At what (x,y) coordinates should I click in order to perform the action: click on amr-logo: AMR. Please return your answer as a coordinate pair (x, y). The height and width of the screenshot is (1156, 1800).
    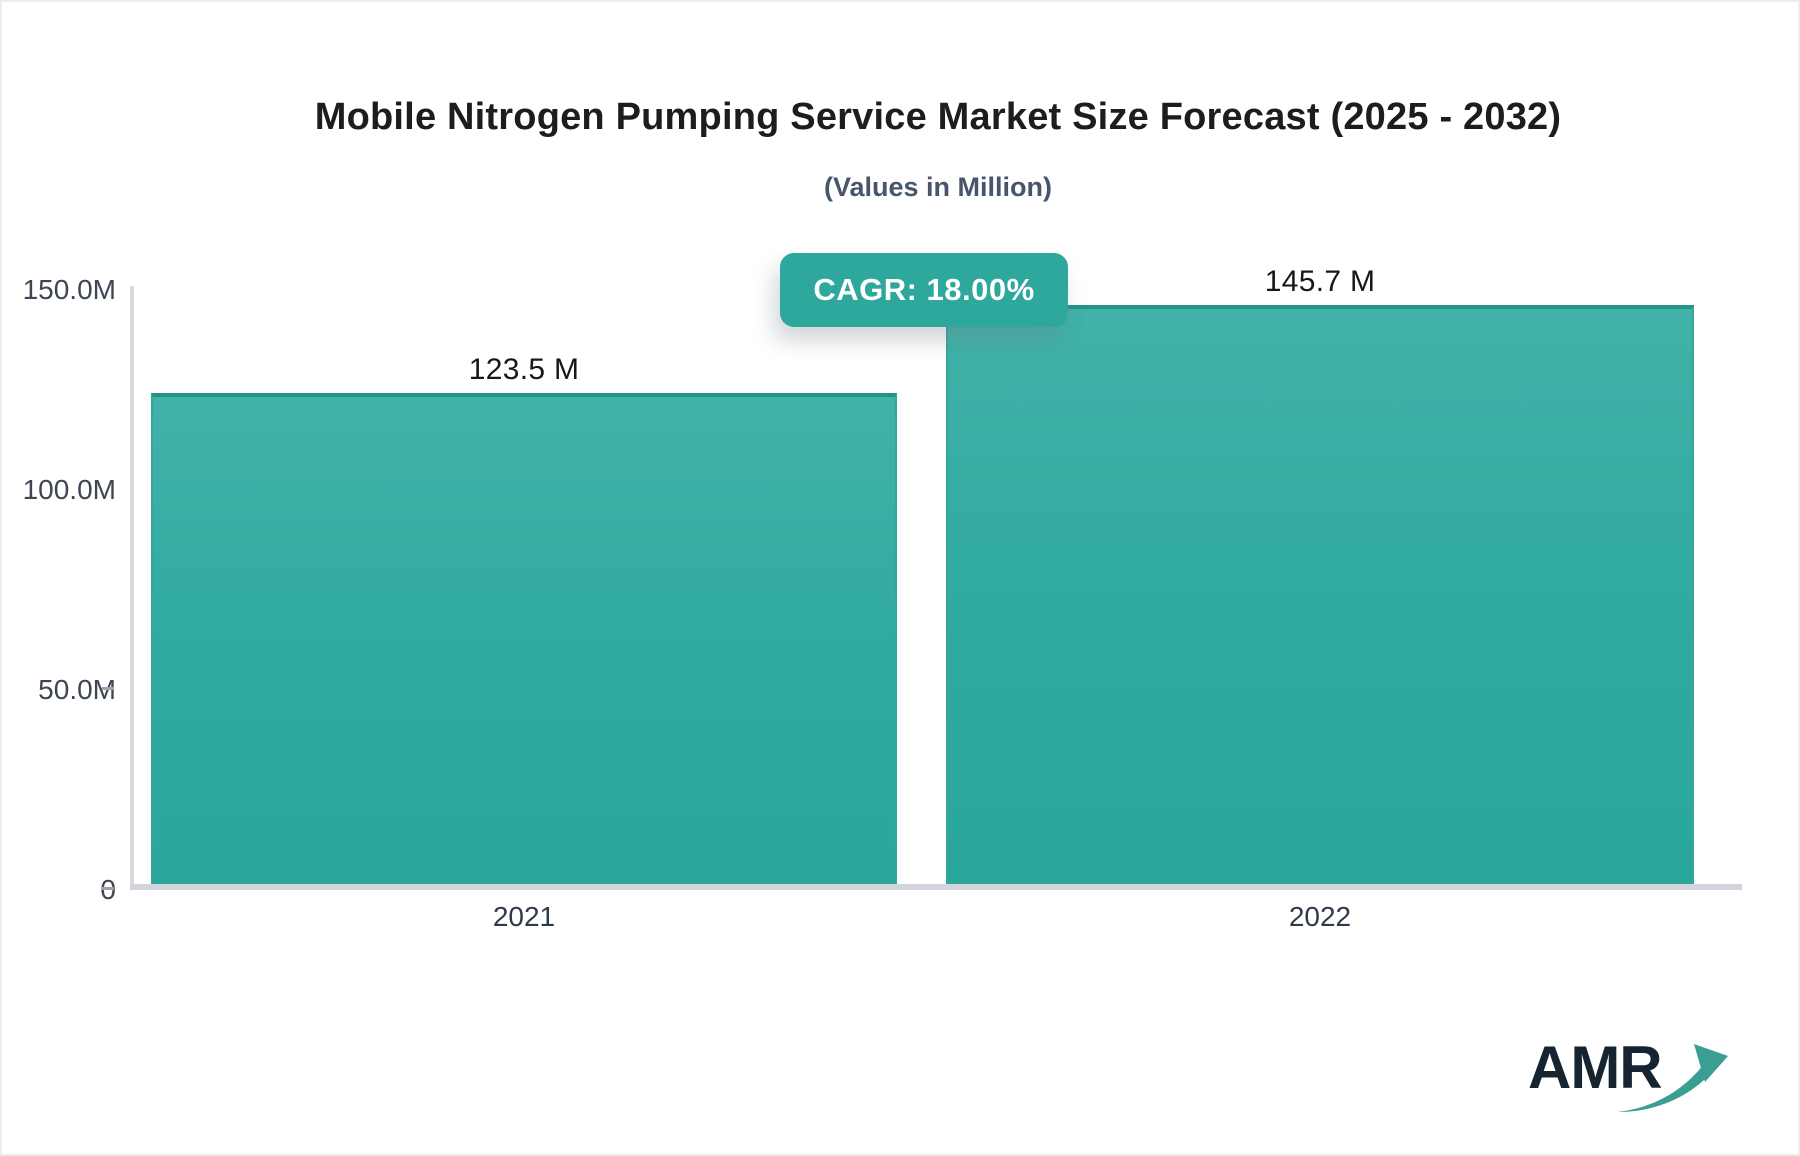
    Looking at the image, I should click on (1633, 1077).